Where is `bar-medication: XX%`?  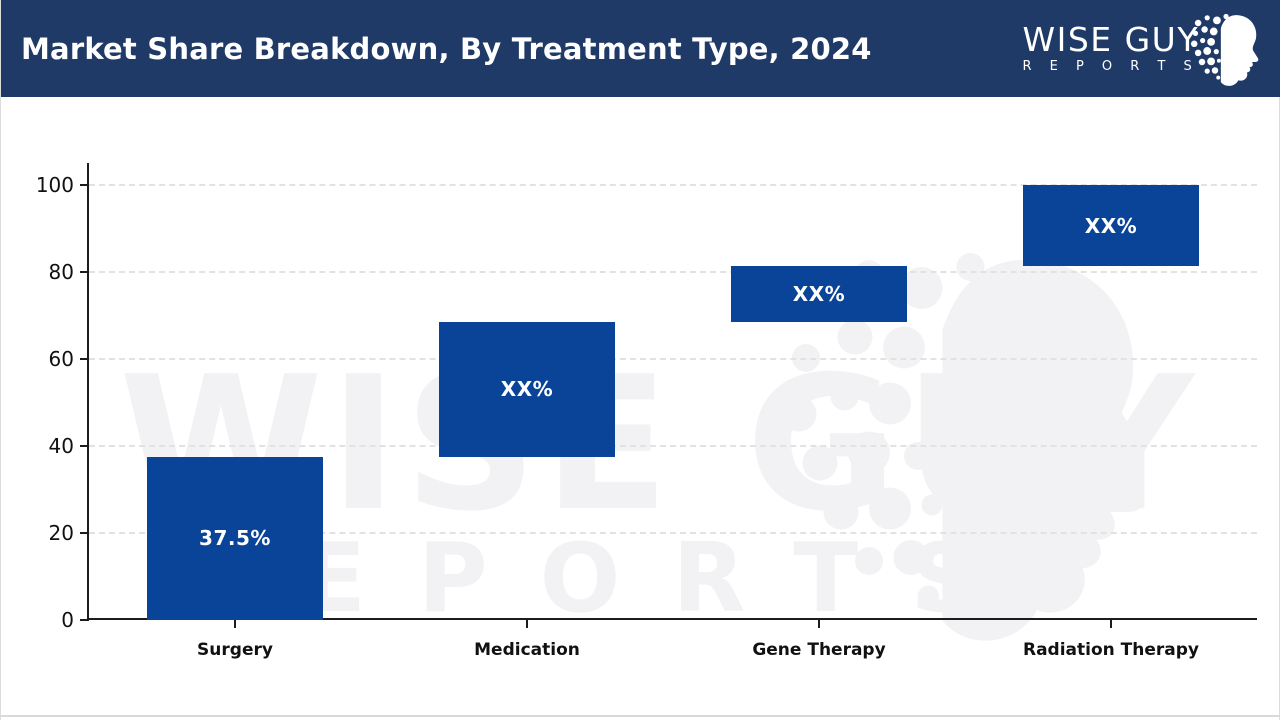 bar-medication: XX% is located at coordinates (527, 389).